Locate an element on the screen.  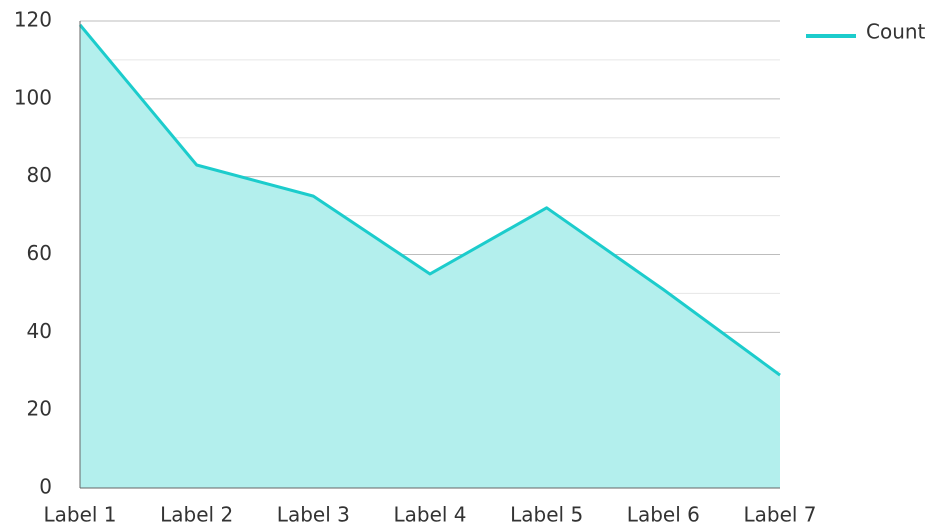
y-tick-label: 20 is located at coordinates (39, 409).